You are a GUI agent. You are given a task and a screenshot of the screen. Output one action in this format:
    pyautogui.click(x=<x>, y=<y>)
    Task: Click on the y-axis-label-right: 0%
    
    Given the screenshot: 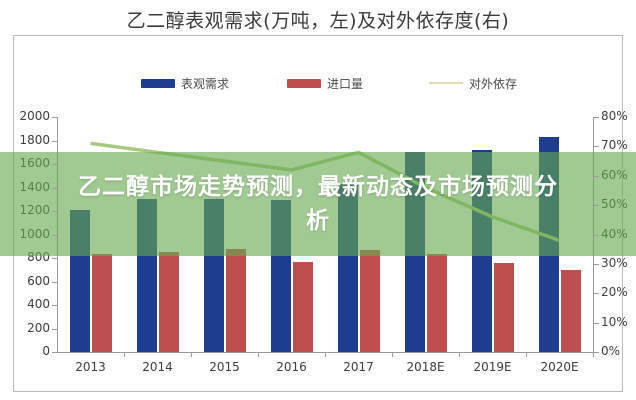 What is the action you would take?
    pyautogui.click(x=611, y=351)
    